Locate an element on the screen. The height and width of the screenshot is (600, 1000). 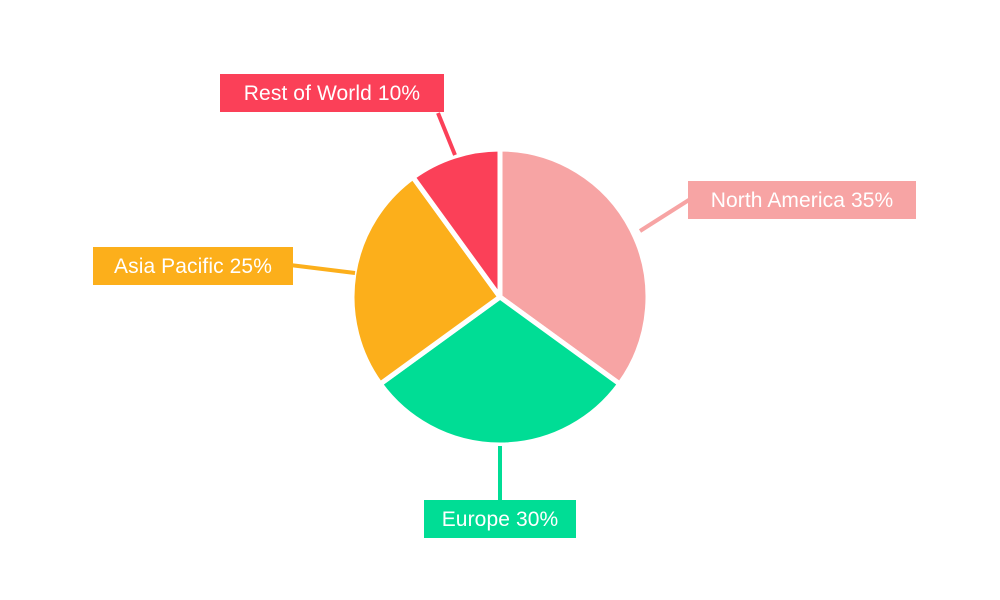
pie-slice-north-america is located at coordinates (574, 266).